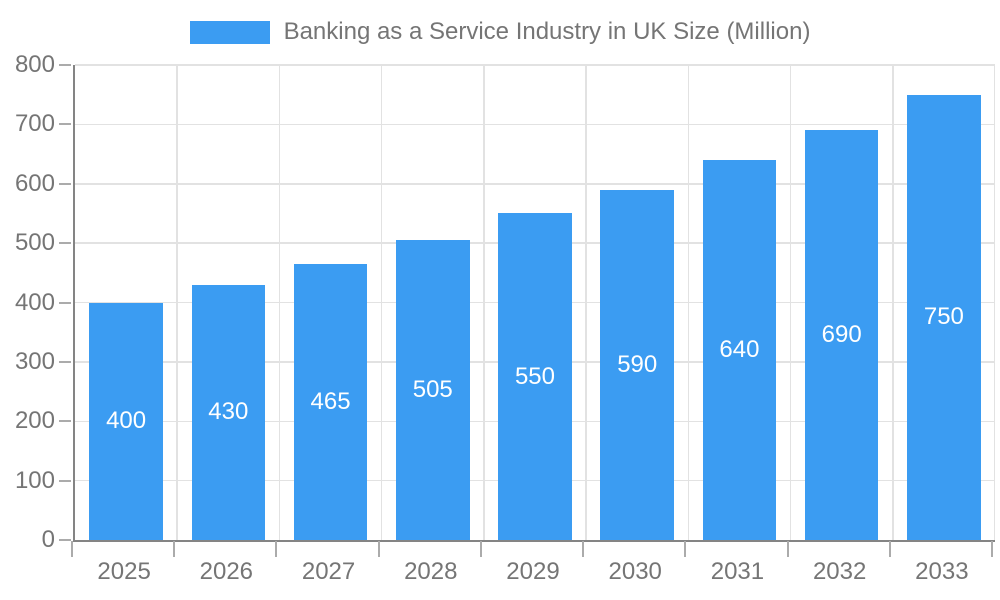 This screenshot has height=600, width=1000. What do you see at coordinates (34, 361) in the screenshot?
I see `y-tick-label: 300` at bounding box center [34, 361].